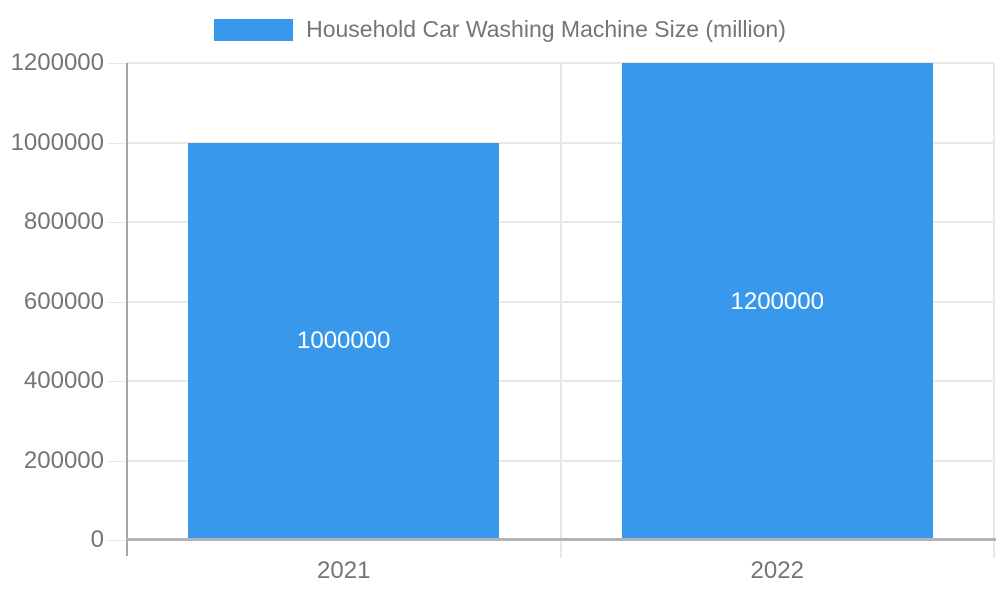 The width and height of the screenshot is (1000, 600). What do you see at coordinates (63, 380) in the screenshot?
I see `y-axis-tick-label: 400000` at bounding box center [63, 380].